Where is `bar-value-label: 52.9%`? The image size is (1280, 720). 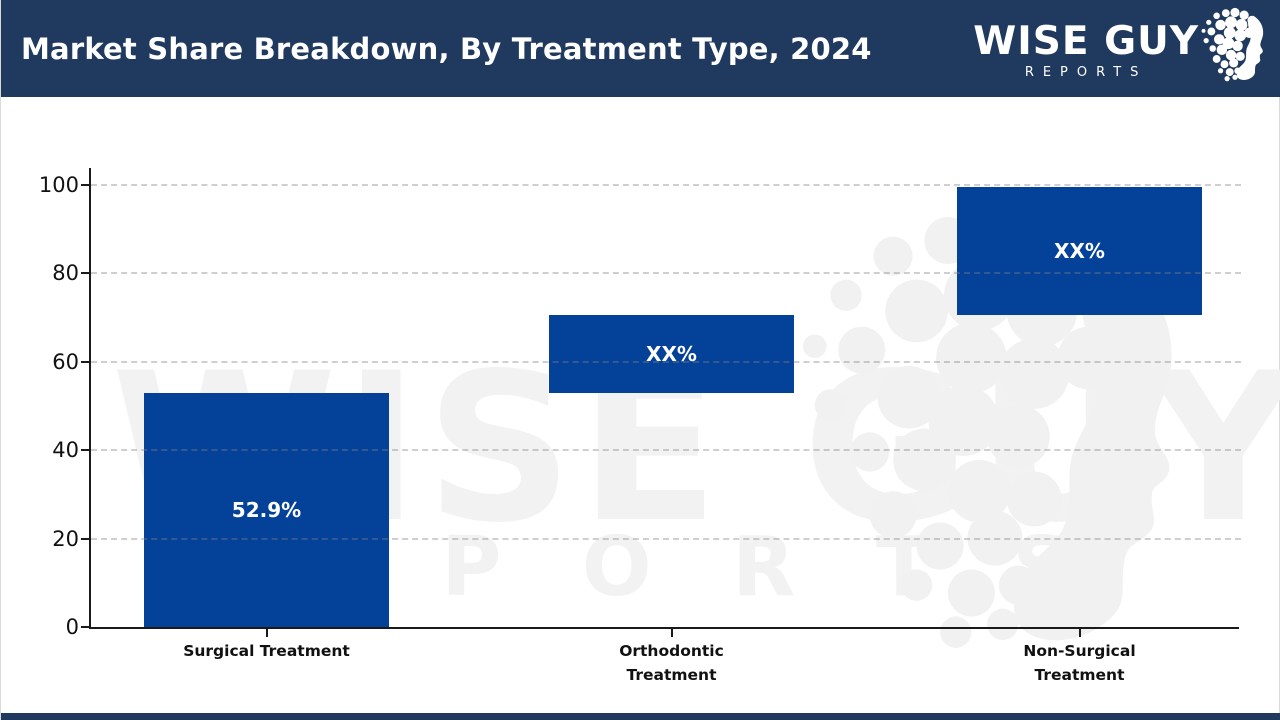
bar-value-label: 52.9% is located at coordinates (266, 510).